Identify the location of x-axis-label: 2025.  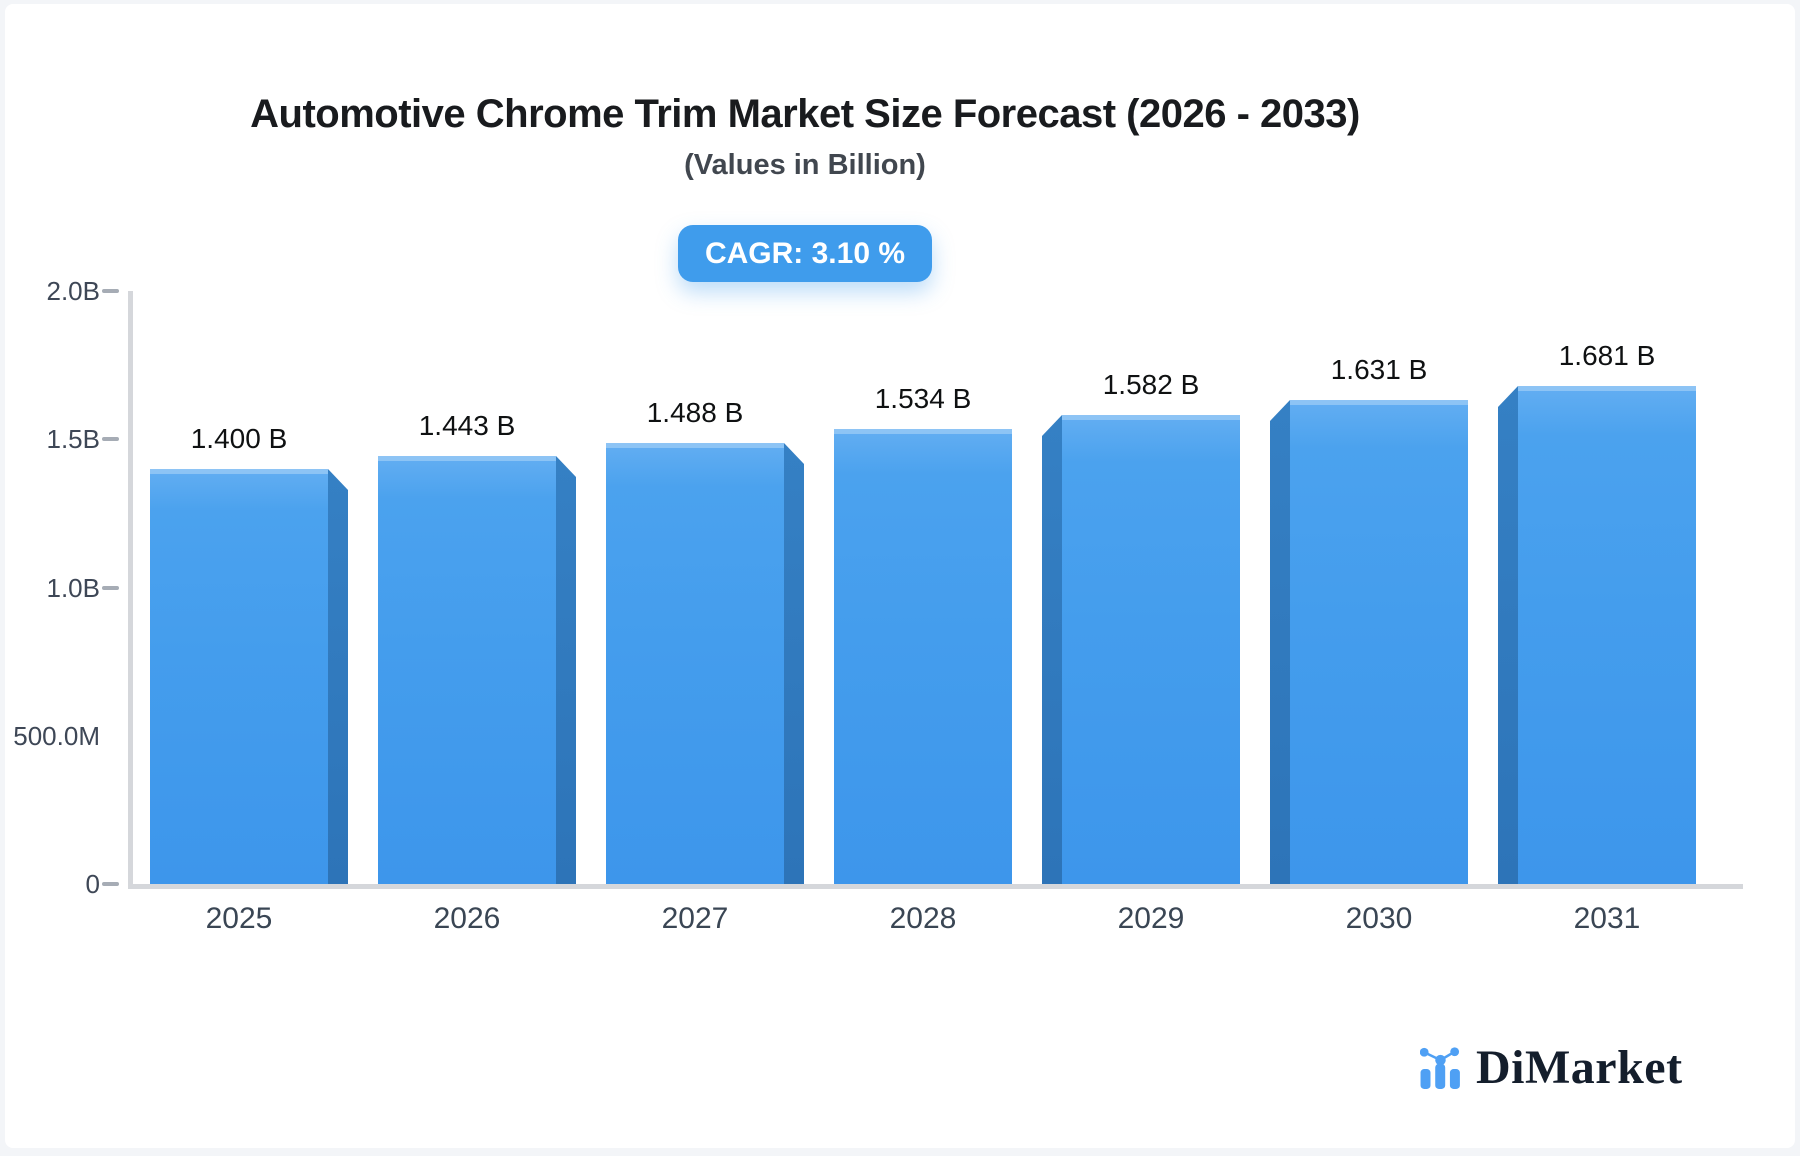
(239, 918).